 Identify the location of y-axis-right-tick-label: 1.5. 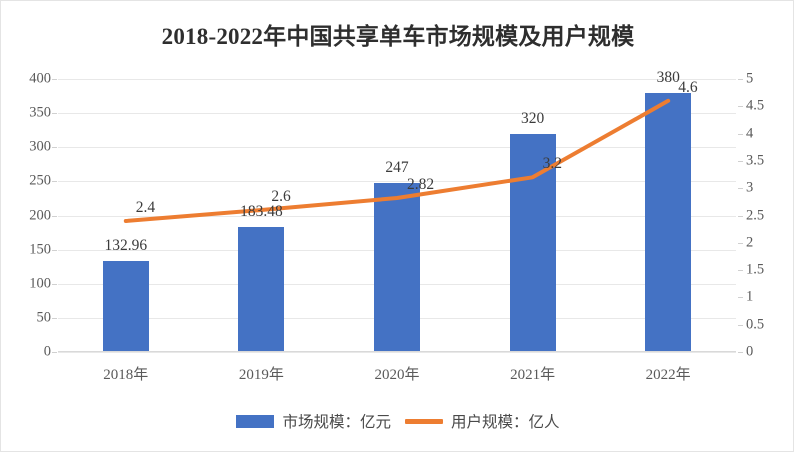
(755, 269).